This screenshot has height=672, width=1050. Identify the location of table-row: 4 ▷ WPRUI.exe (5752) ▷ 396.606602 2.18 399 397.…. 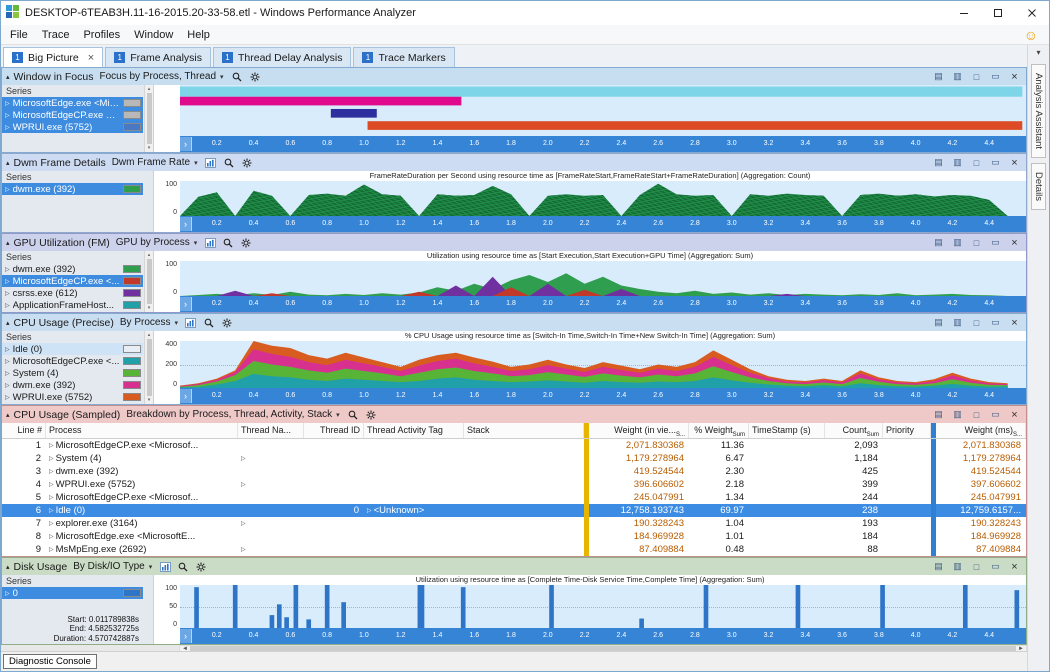
(514, 484).